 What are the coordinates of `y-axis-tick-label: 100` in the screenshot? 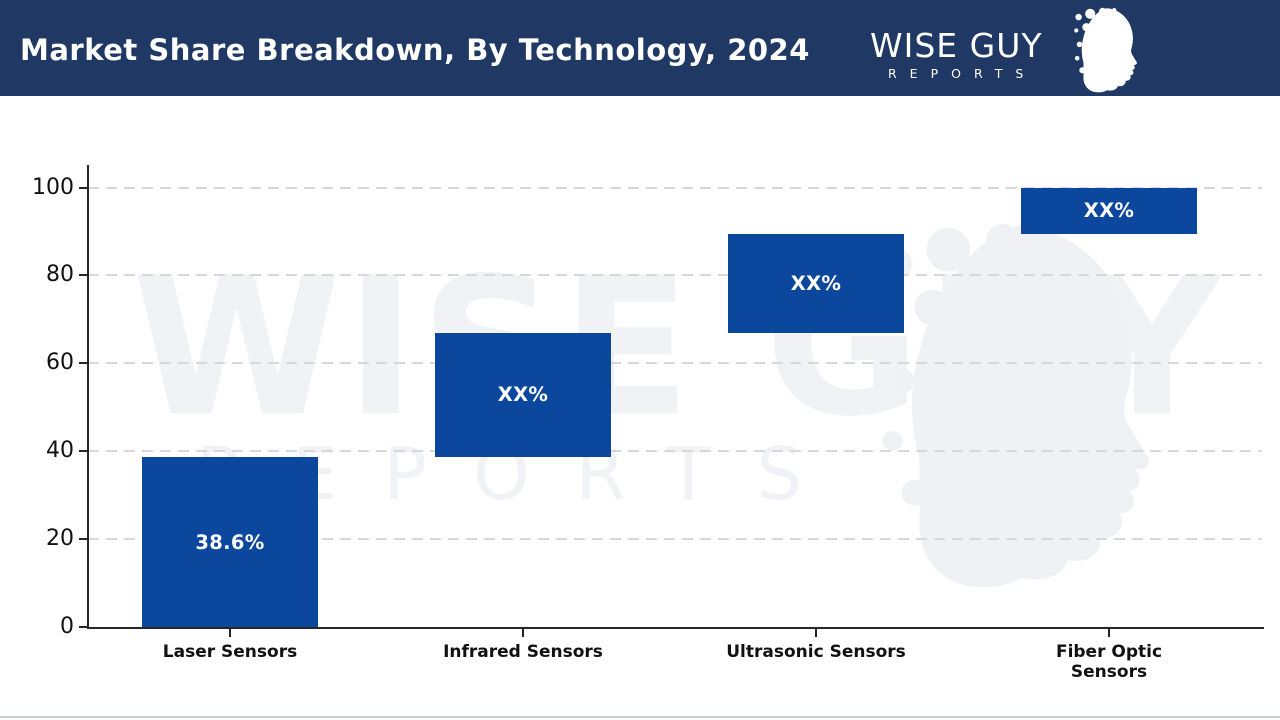 It's located at (53, 187).